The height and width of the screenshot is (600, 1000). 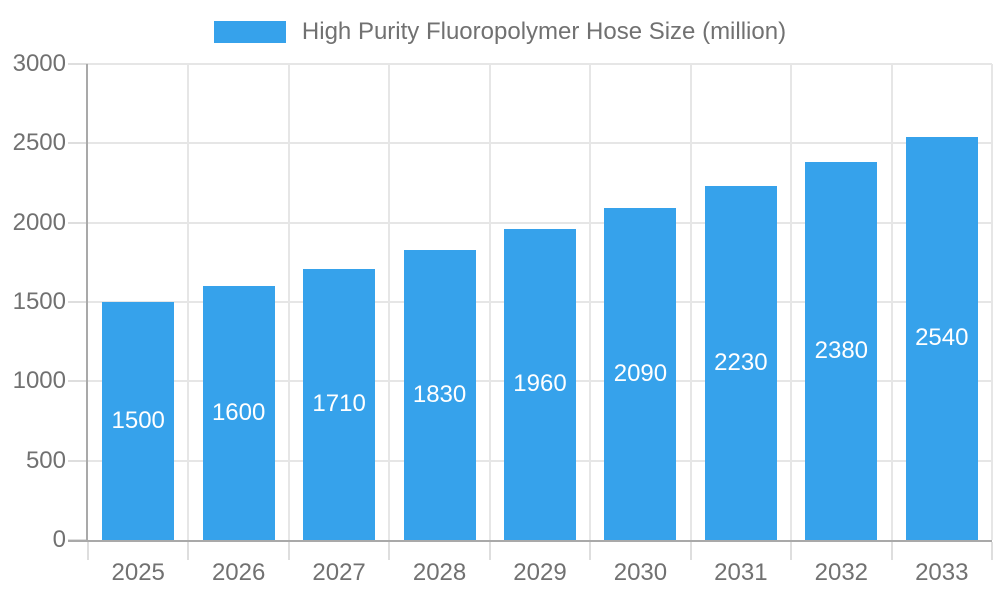 What do you see at coordinates (39, 222) in the screenshot?
I see `y-axis-tick-label: 2000` at bounding box center [39, 222].